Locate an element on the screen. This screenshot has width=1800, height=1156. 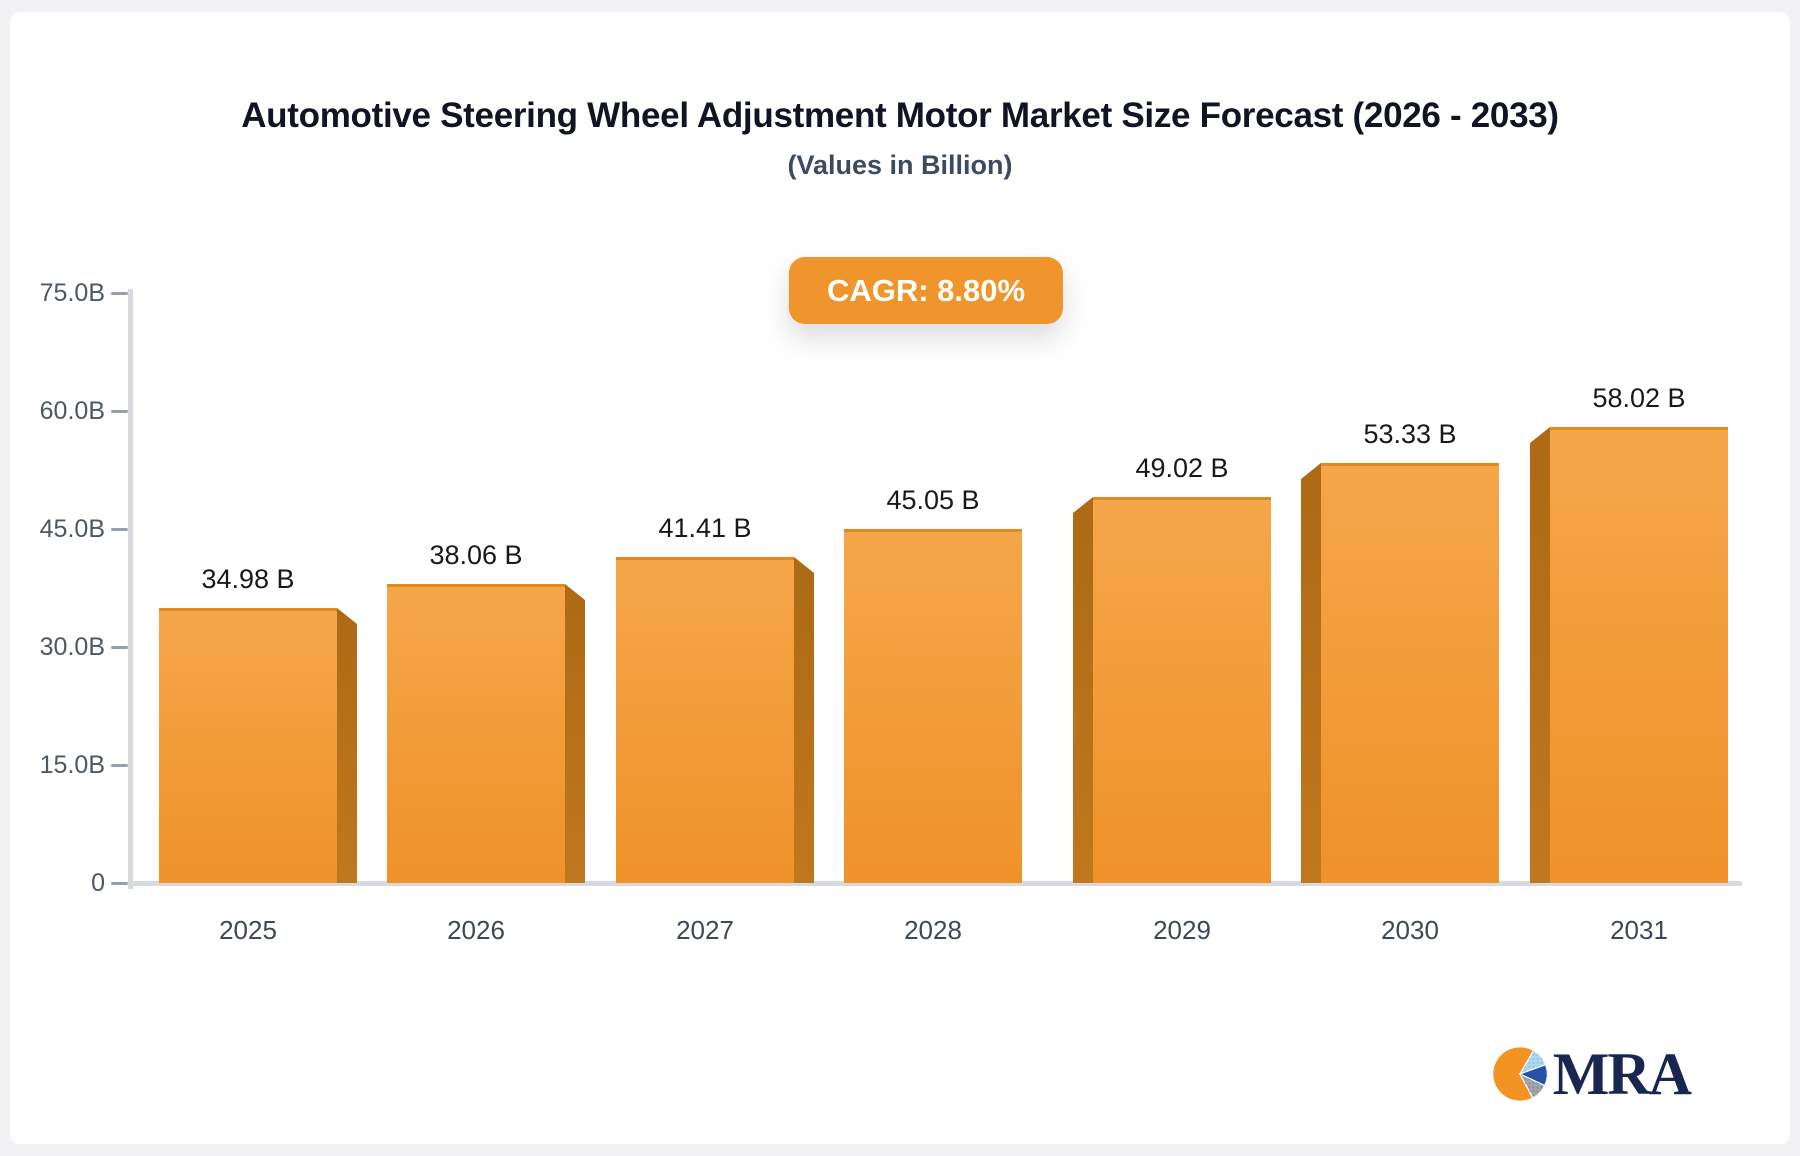
x-tick-label: 2031 is located at coordinates (1639, 930).